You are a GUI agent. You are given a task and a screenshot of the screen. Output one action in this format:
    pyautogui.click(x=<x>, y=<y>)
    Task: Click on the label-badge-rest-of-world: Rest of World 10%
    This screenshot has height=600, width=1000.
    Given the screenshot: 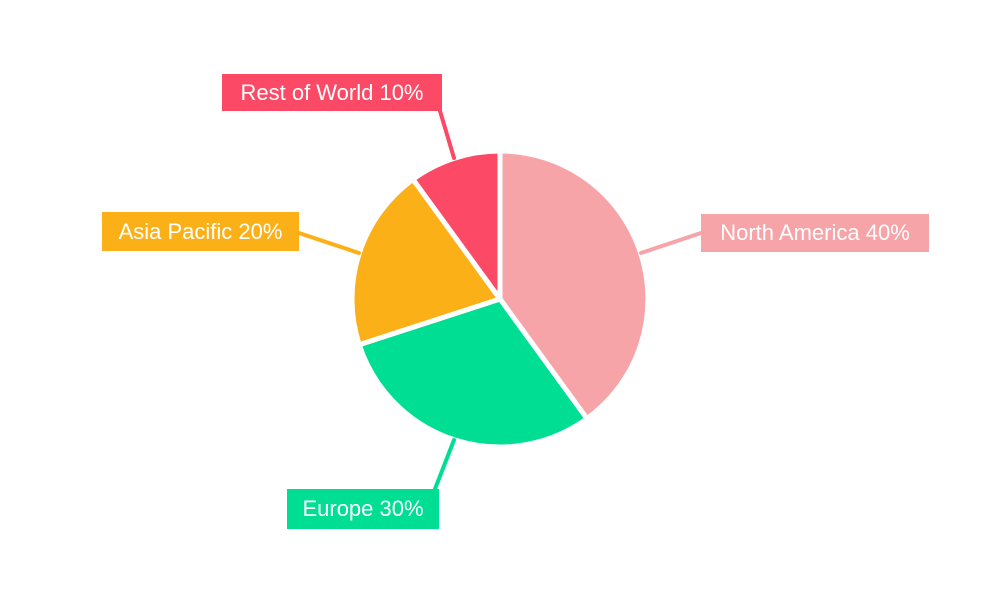 What is the action you would take?
    pyautogui.click(x=332, y=92)
    